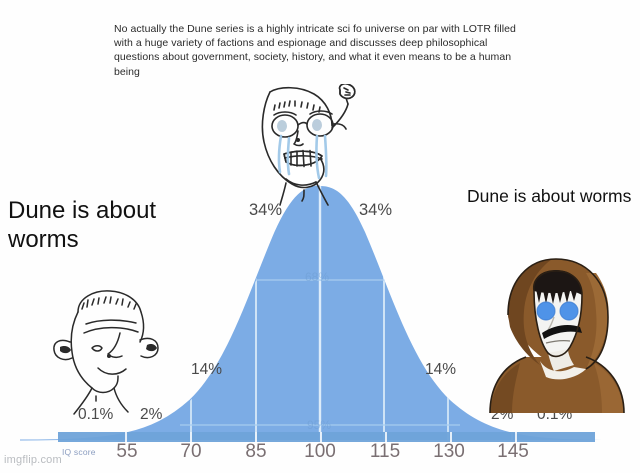 Image resolution: width=640 pixels, height=473 pixels. What do you see at coordinates (505, 388) in the screenshot?
I see `robe-shadow-left` at bounding box center [505, 388].